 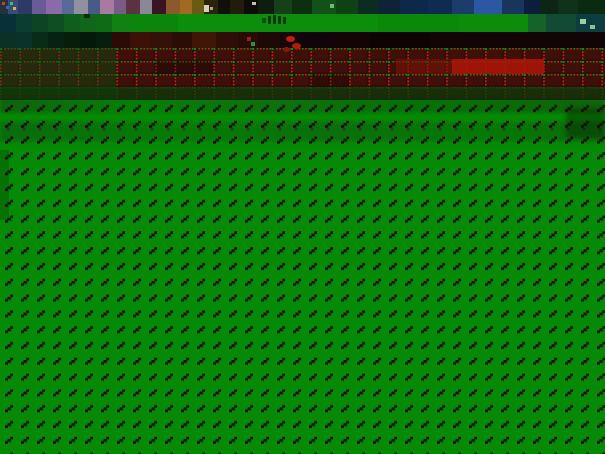 What do you see at coordinates (302, 74) in the screenshot?
I see `checker-pattern-layer` at bounding box center [302, 74].